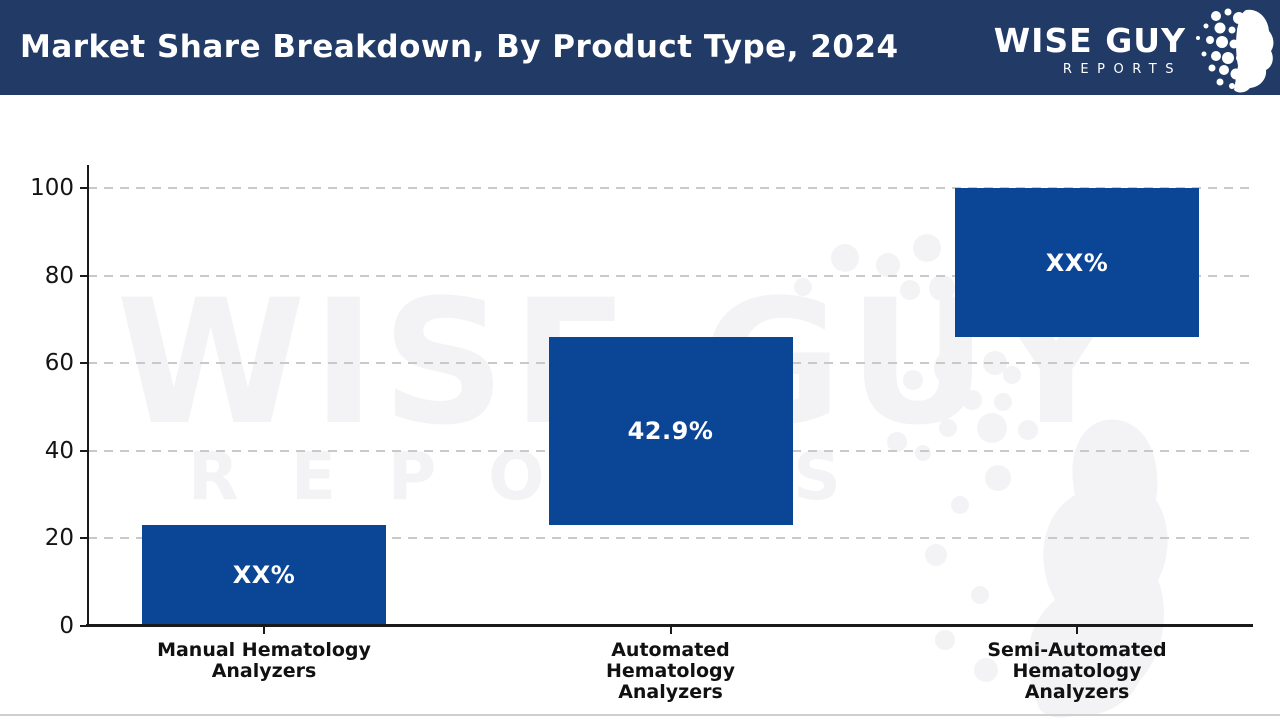 The height and width of the screenshot is (720, 1280). I want to click on logo-head-icon, so click(1235, 50).